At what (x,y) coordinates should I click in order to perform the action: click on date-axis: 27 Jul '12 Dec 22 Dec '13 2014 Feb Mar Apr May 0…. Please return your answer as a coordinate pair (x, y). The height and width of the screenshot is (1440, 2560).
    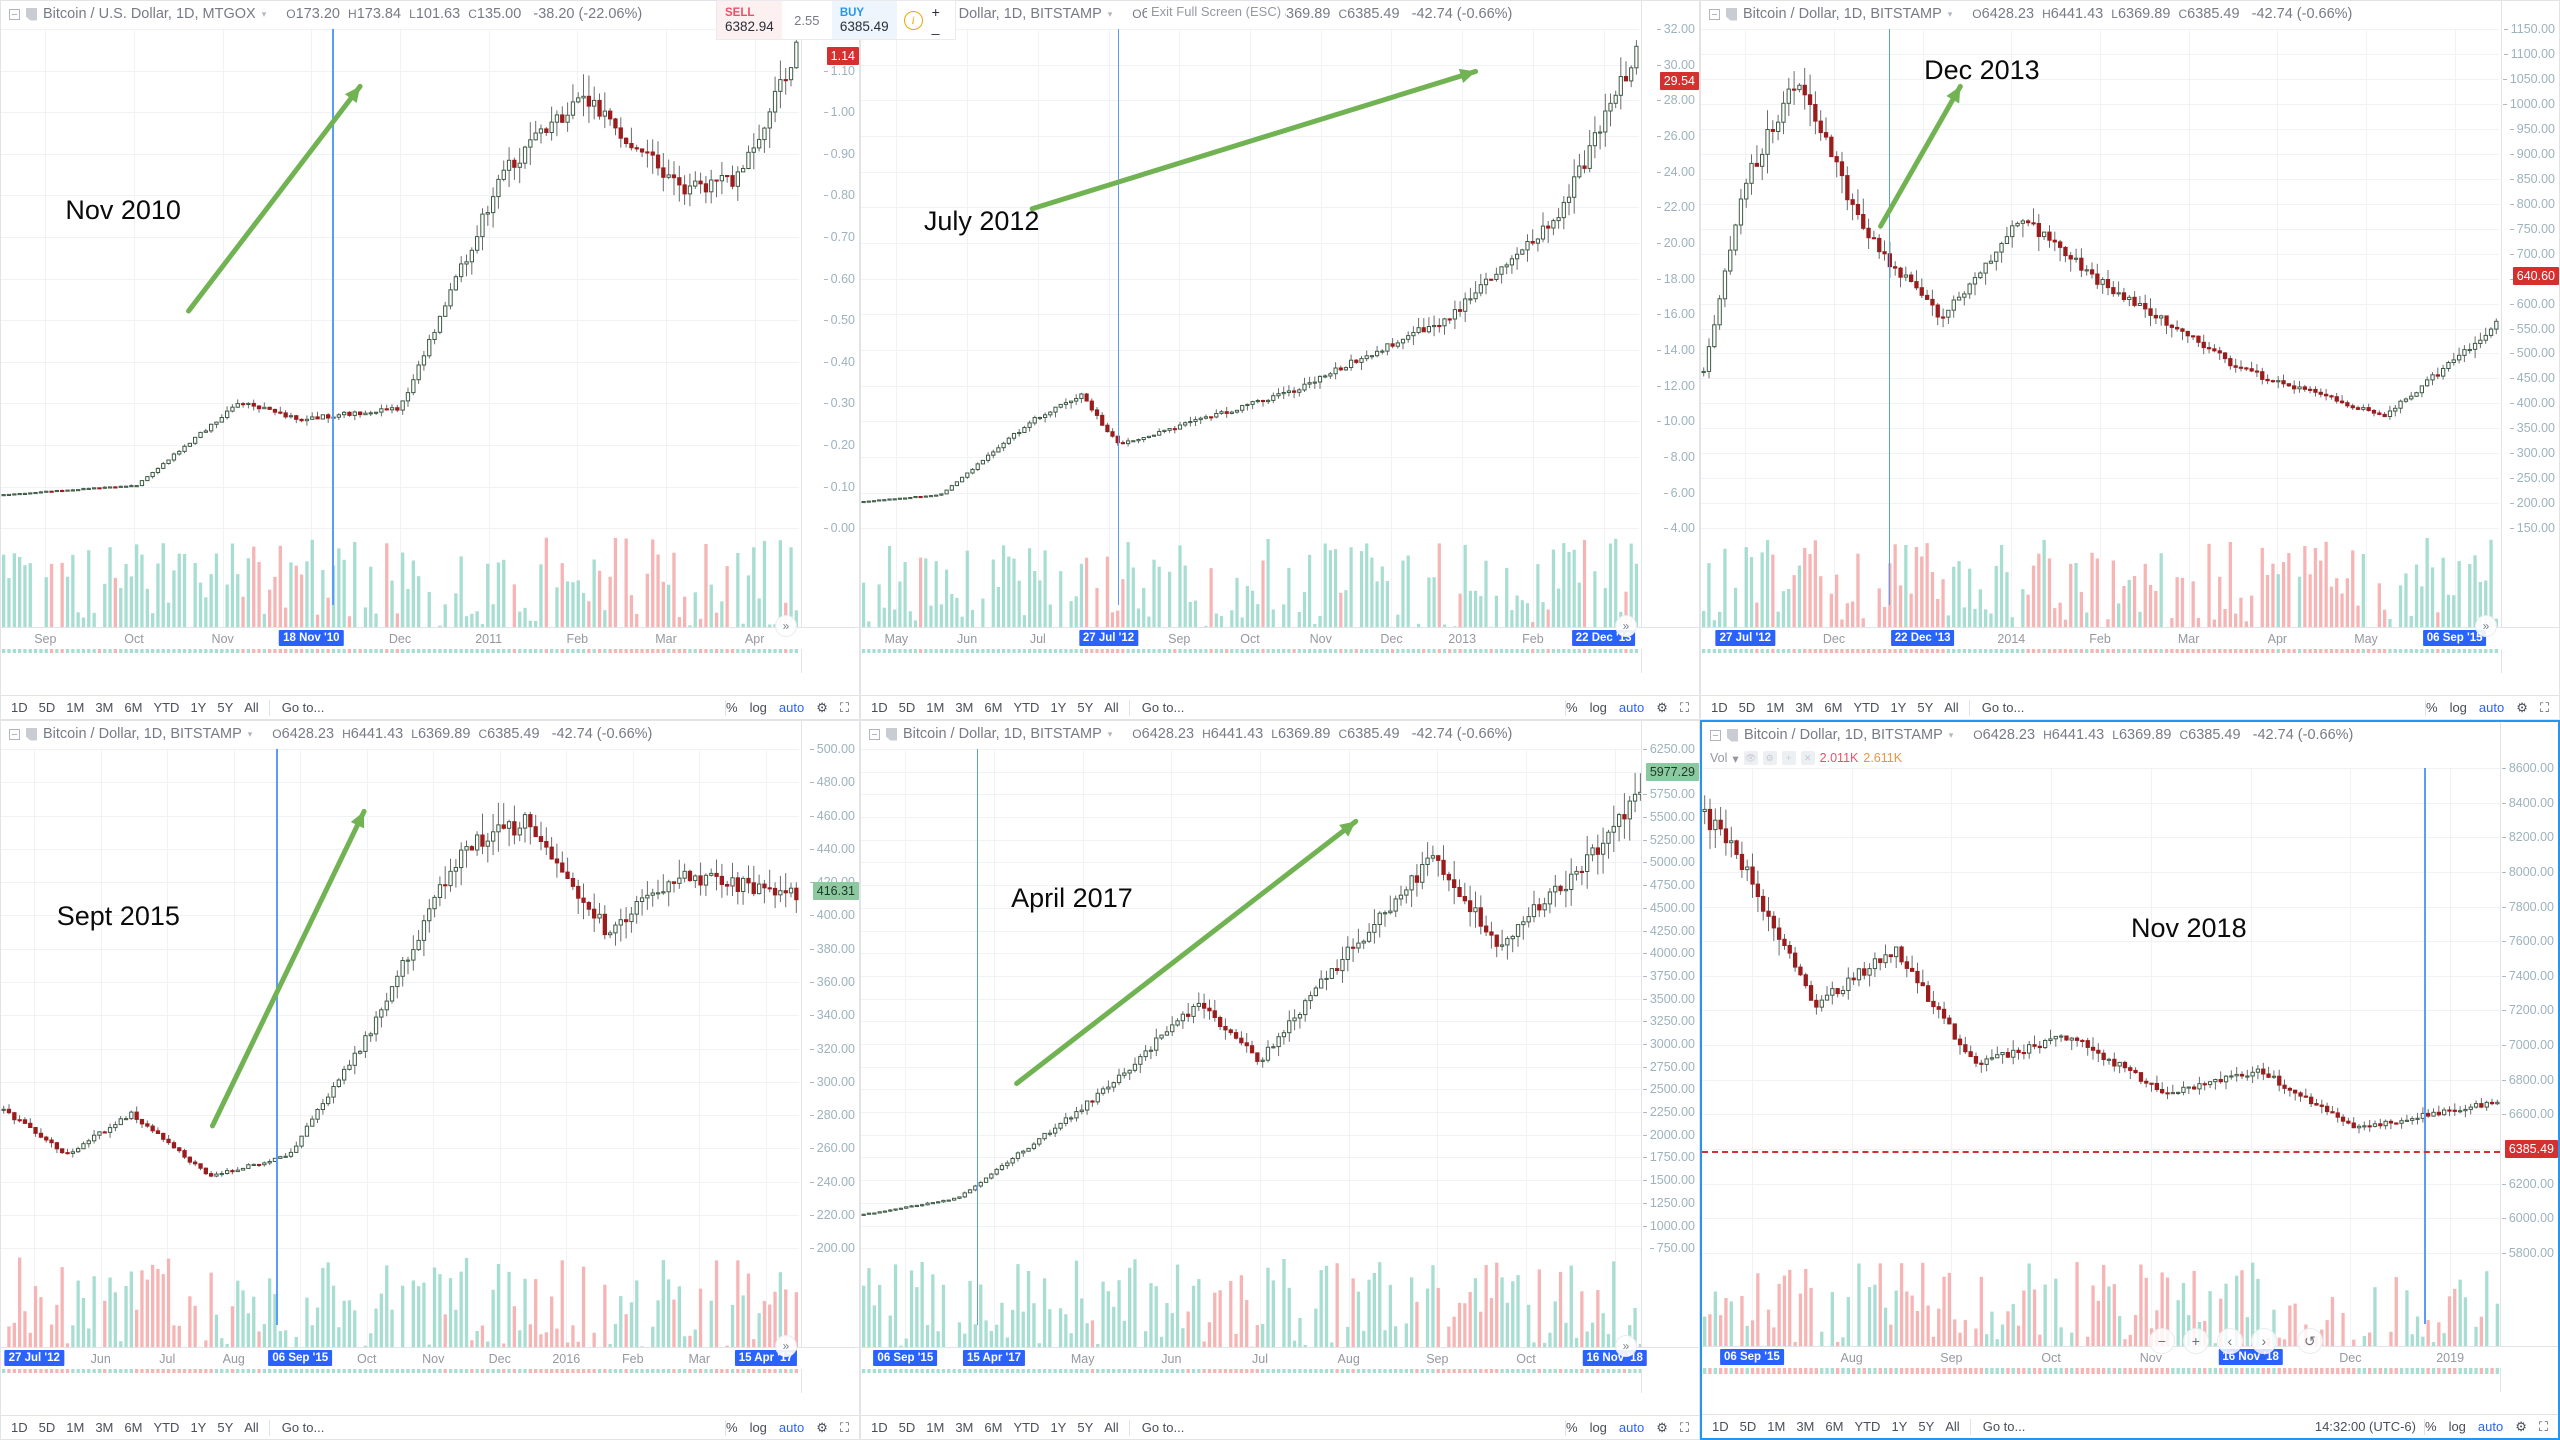
    Looking at the image, I should click on (2130, 638).